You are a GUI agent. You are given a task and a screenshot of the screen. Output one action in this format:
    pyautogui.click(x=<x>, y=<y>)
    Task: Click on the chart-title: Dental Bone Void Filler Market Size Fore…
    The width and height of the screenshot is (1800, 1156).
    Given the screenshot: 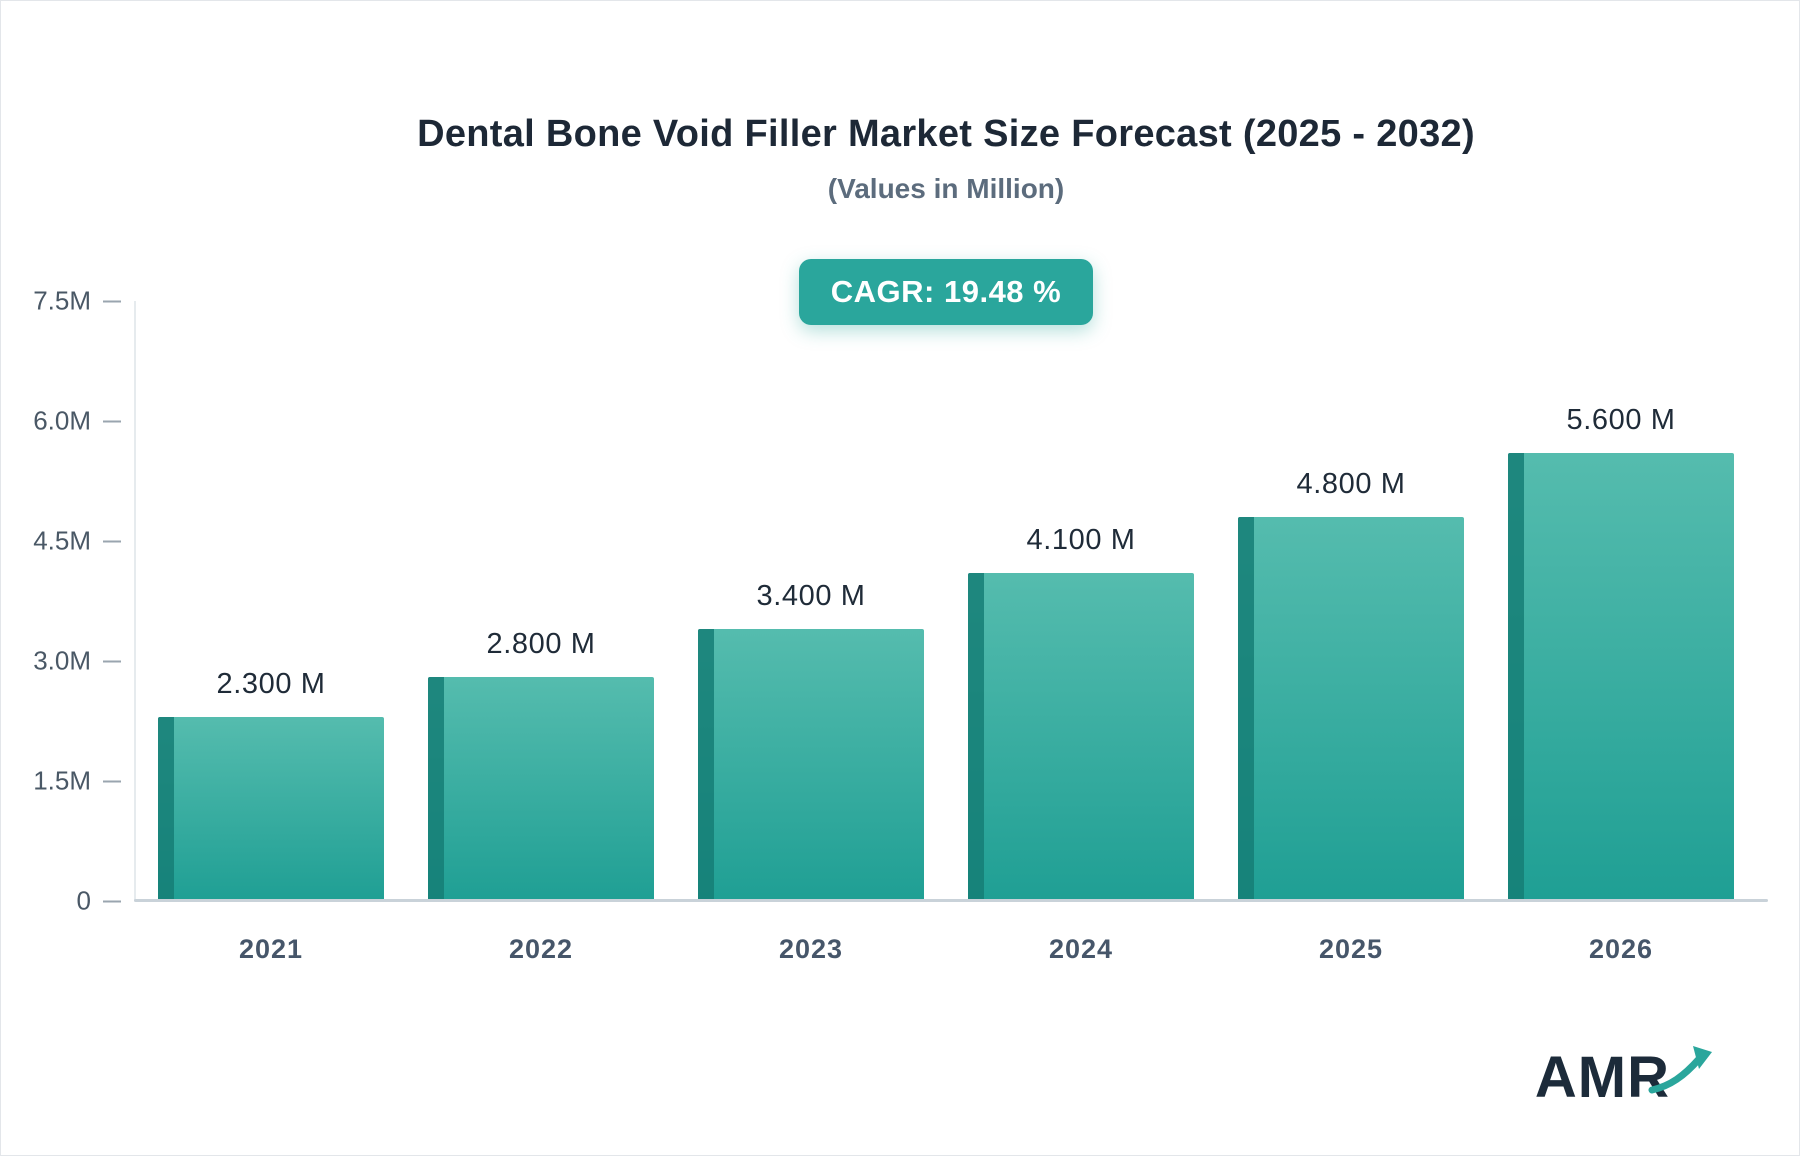 What is the action you would take?
    pyautogui.click(x=946, y=134)
    